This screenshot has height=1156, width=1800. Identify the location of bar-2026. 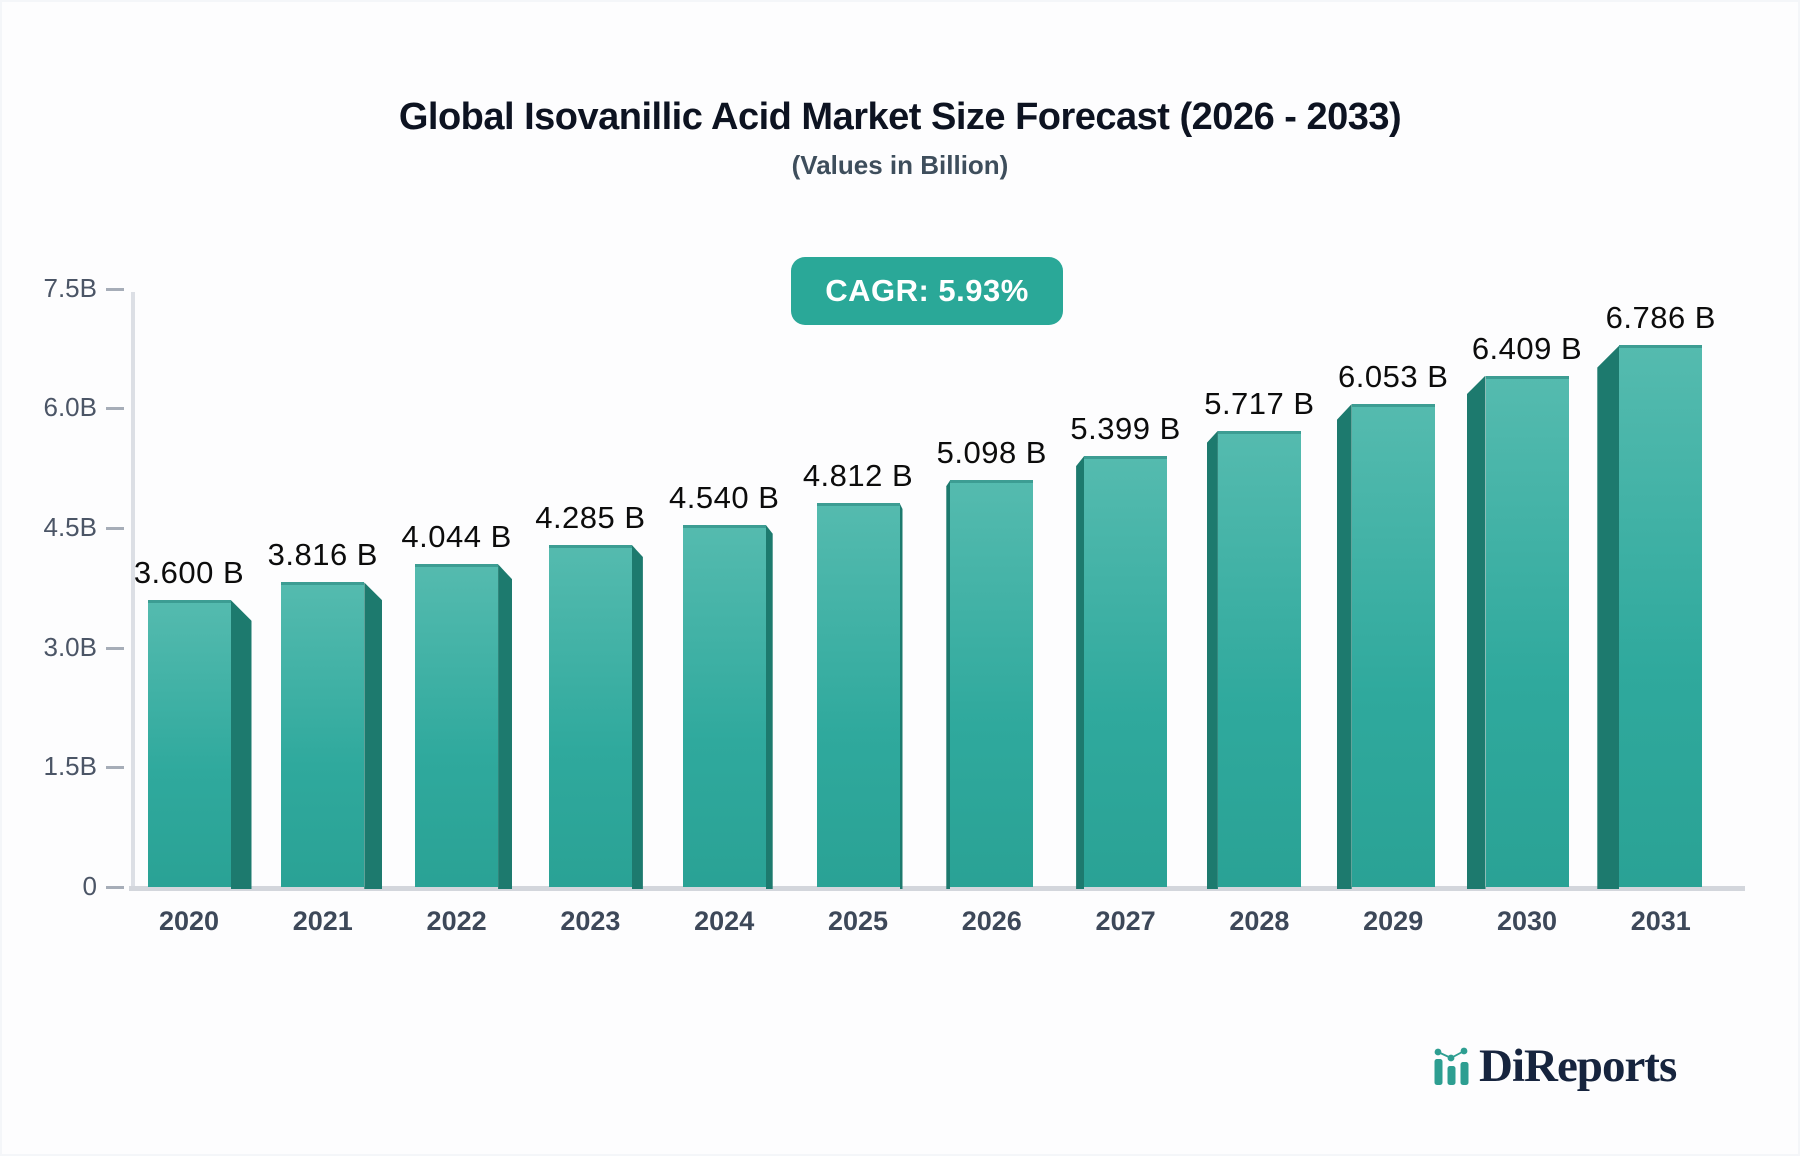
(992, 683).